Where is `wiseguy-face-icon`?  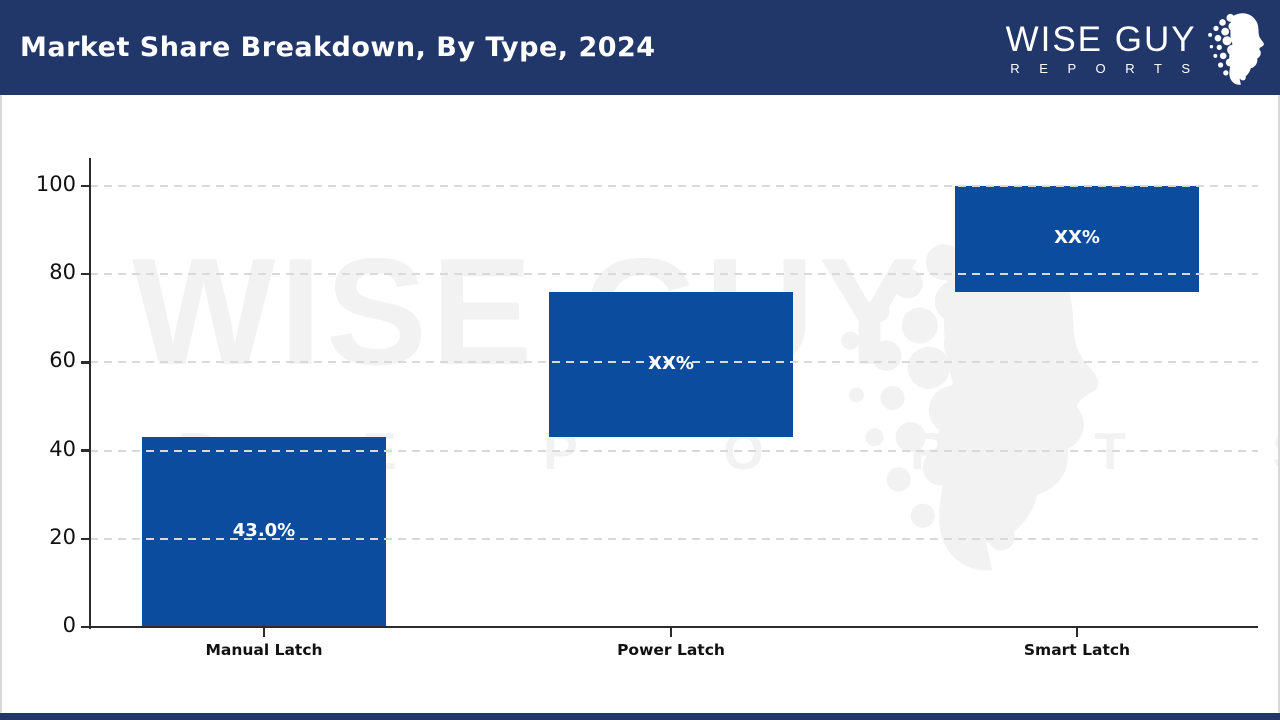
wiseguy-face-icon is located at coordinates (1236, 49).